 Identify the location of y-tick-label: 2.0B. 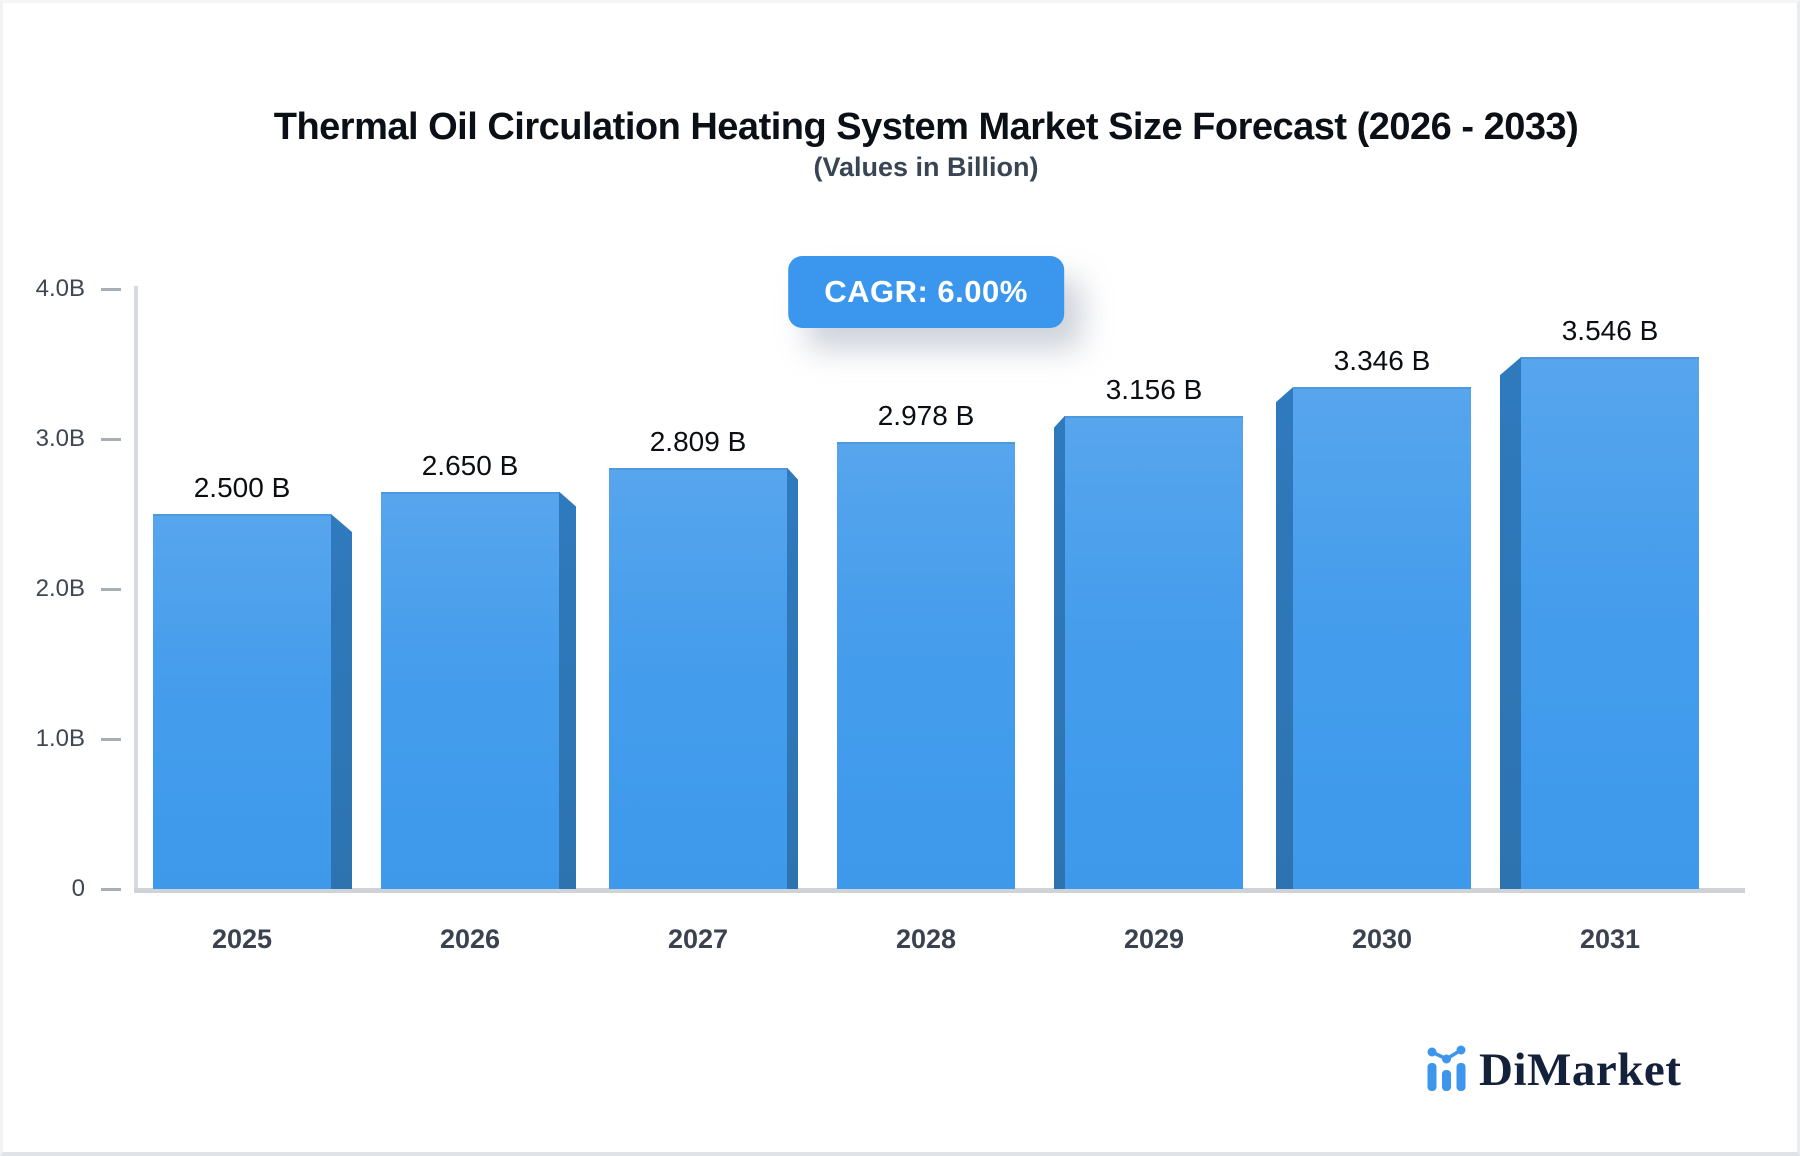
(60, 588).